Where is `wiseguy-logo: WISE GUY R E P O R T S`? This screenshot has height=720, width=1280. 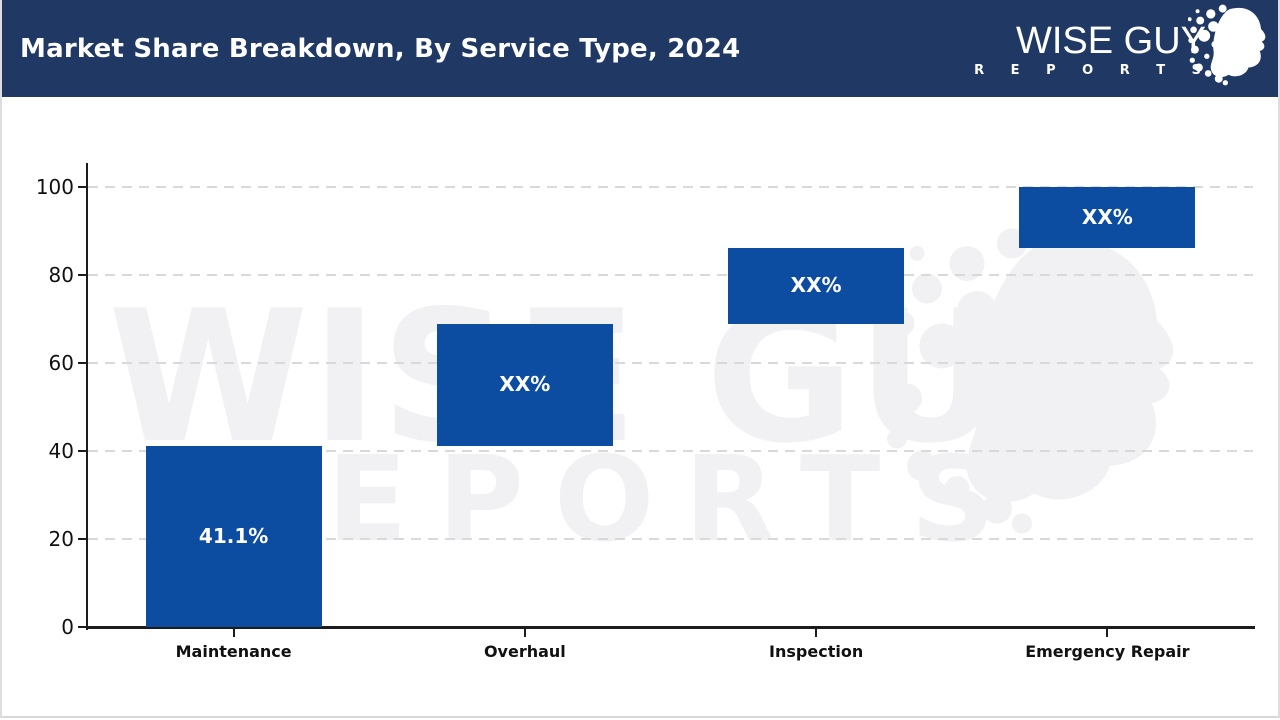 wiseguy-logo: WISE GUY R E P O R T S is located at coordinates (1121, 47).